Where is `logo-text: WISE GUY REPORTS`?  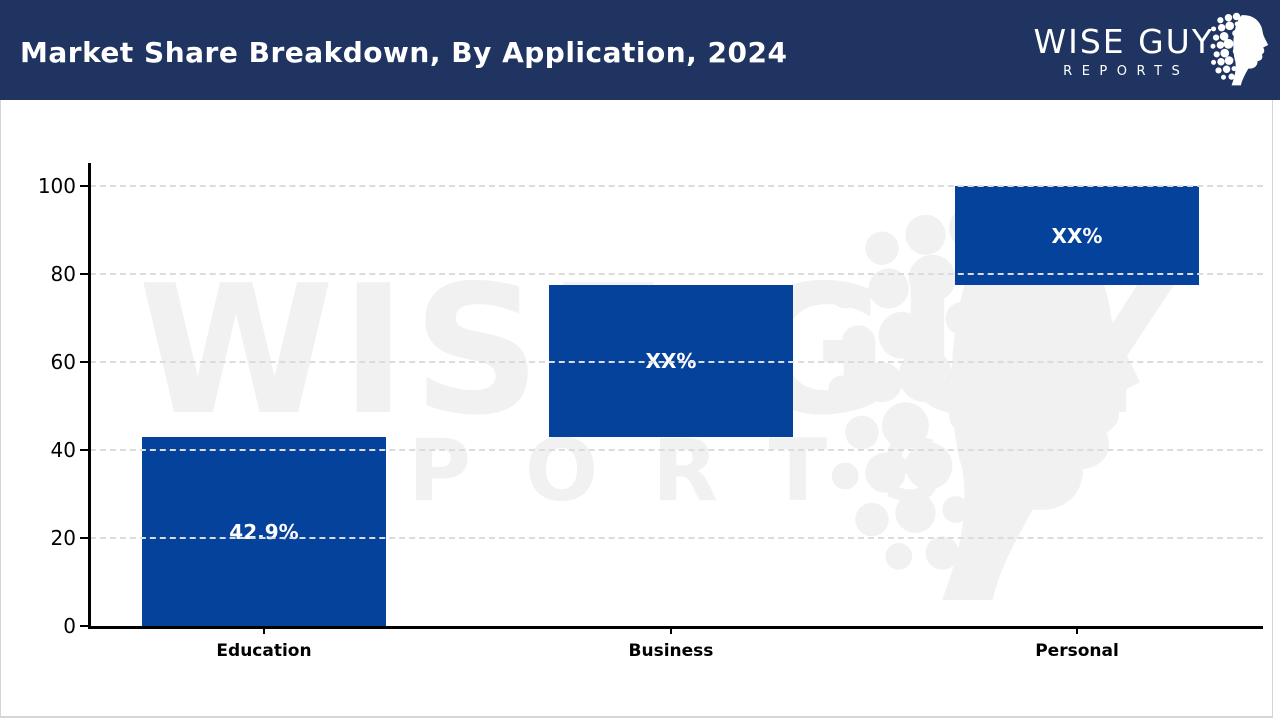 logo-text: WISE GUY REPORTS is located at coordinates (1123, 50).